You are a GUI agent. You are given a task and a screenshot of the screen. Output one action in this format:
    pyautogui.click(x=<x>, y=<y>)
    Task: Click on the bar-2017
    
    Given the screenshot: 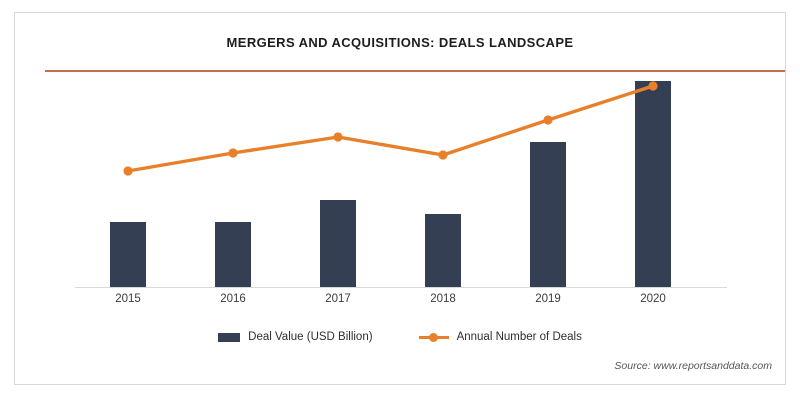 What is the action you would take?
    pyautogui.click(x=338, y=243)
    